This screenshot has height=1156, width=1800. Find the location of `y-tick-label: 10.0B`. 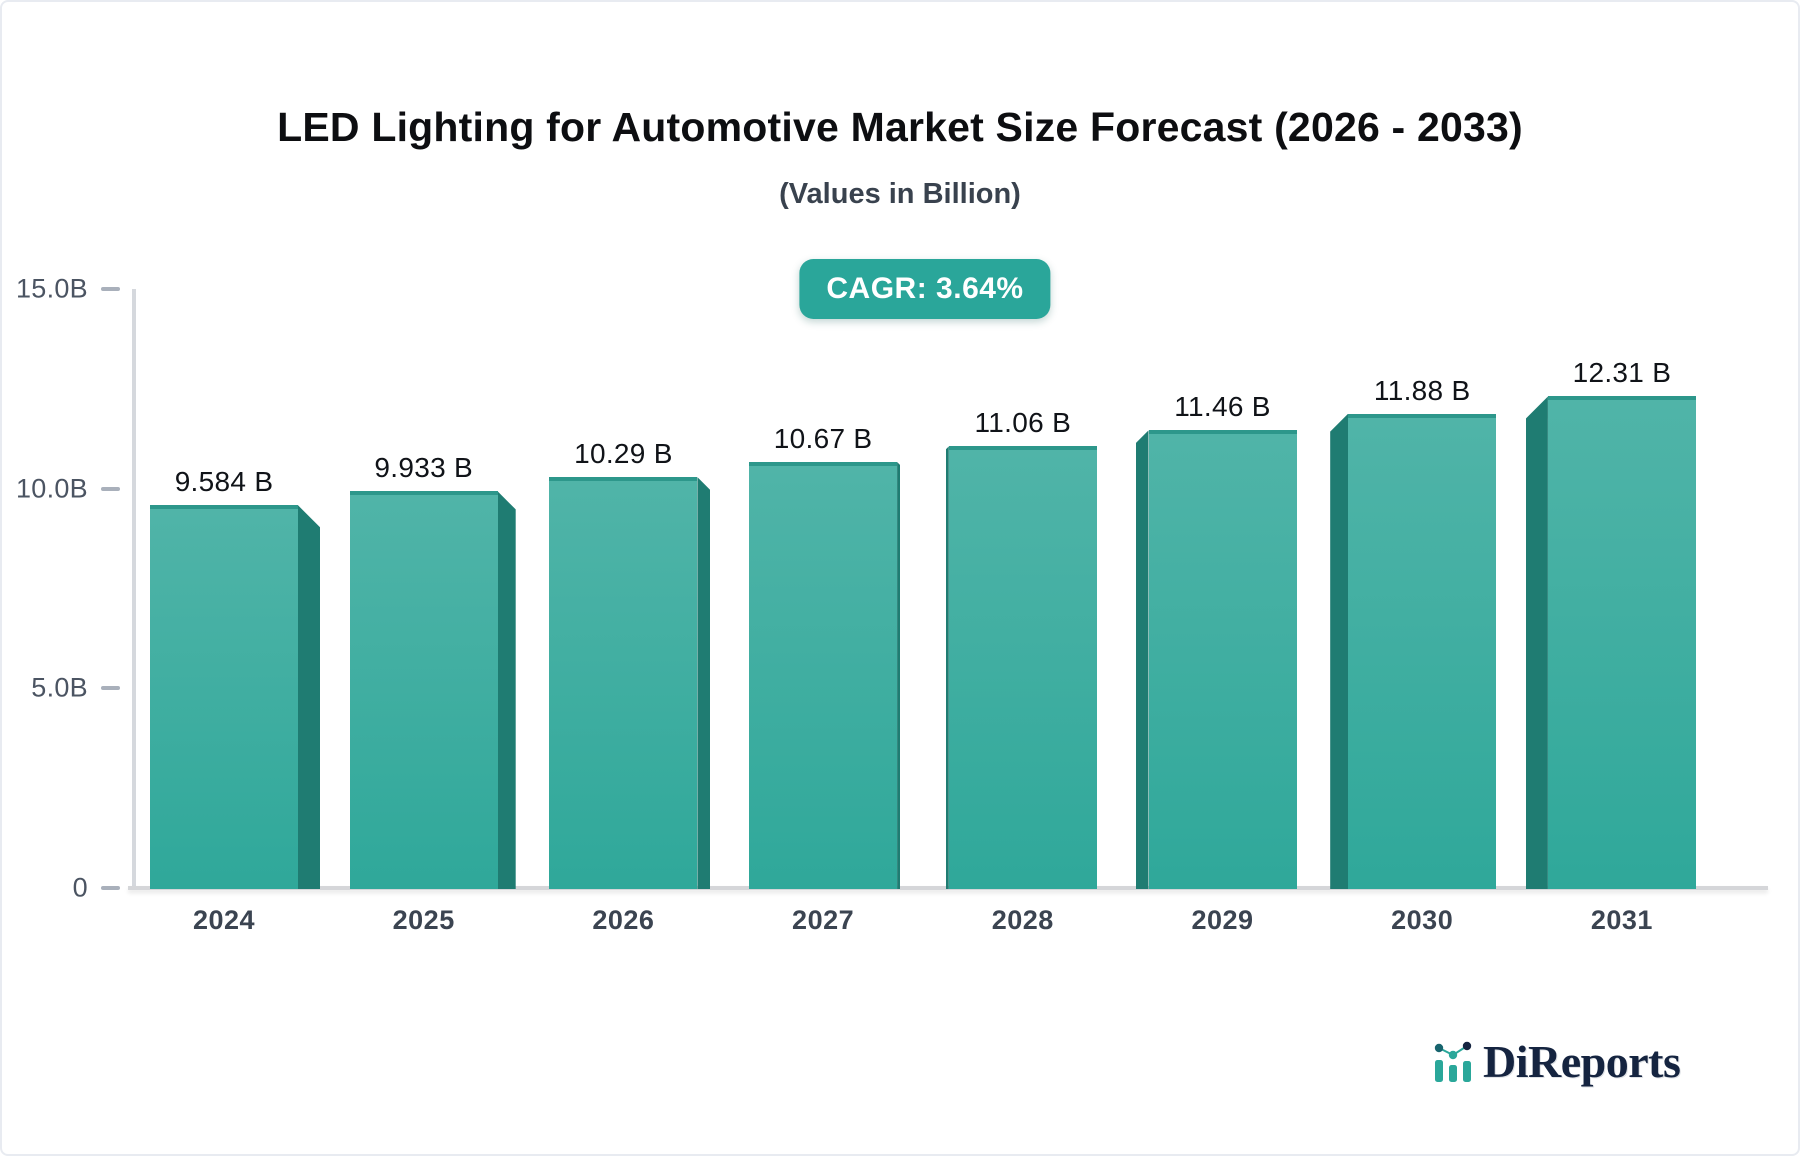

y-tick-label: 10.0B is located at coordinates (51, 488).